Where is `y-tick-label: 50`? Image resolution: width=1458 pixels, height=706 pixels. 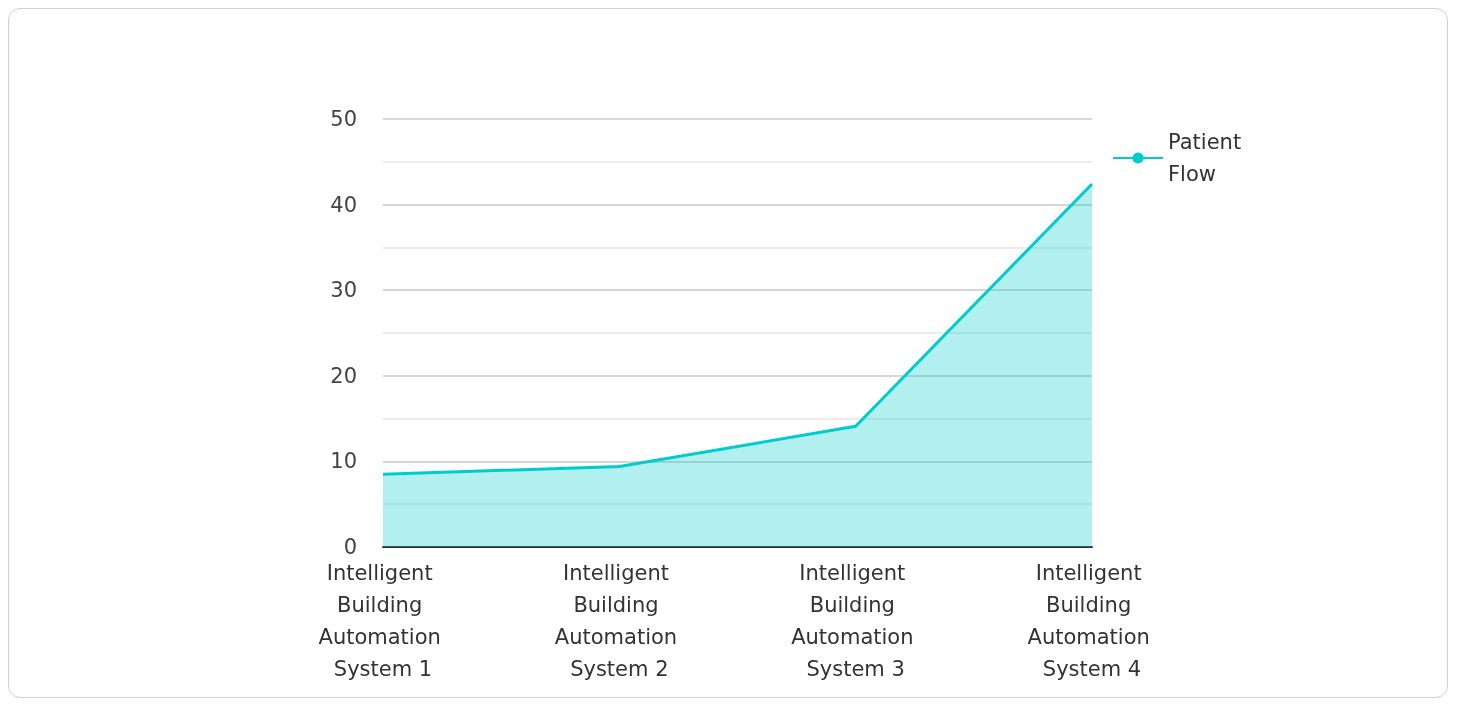
y-tick-label: 50 is located at coordinates (343, 119).